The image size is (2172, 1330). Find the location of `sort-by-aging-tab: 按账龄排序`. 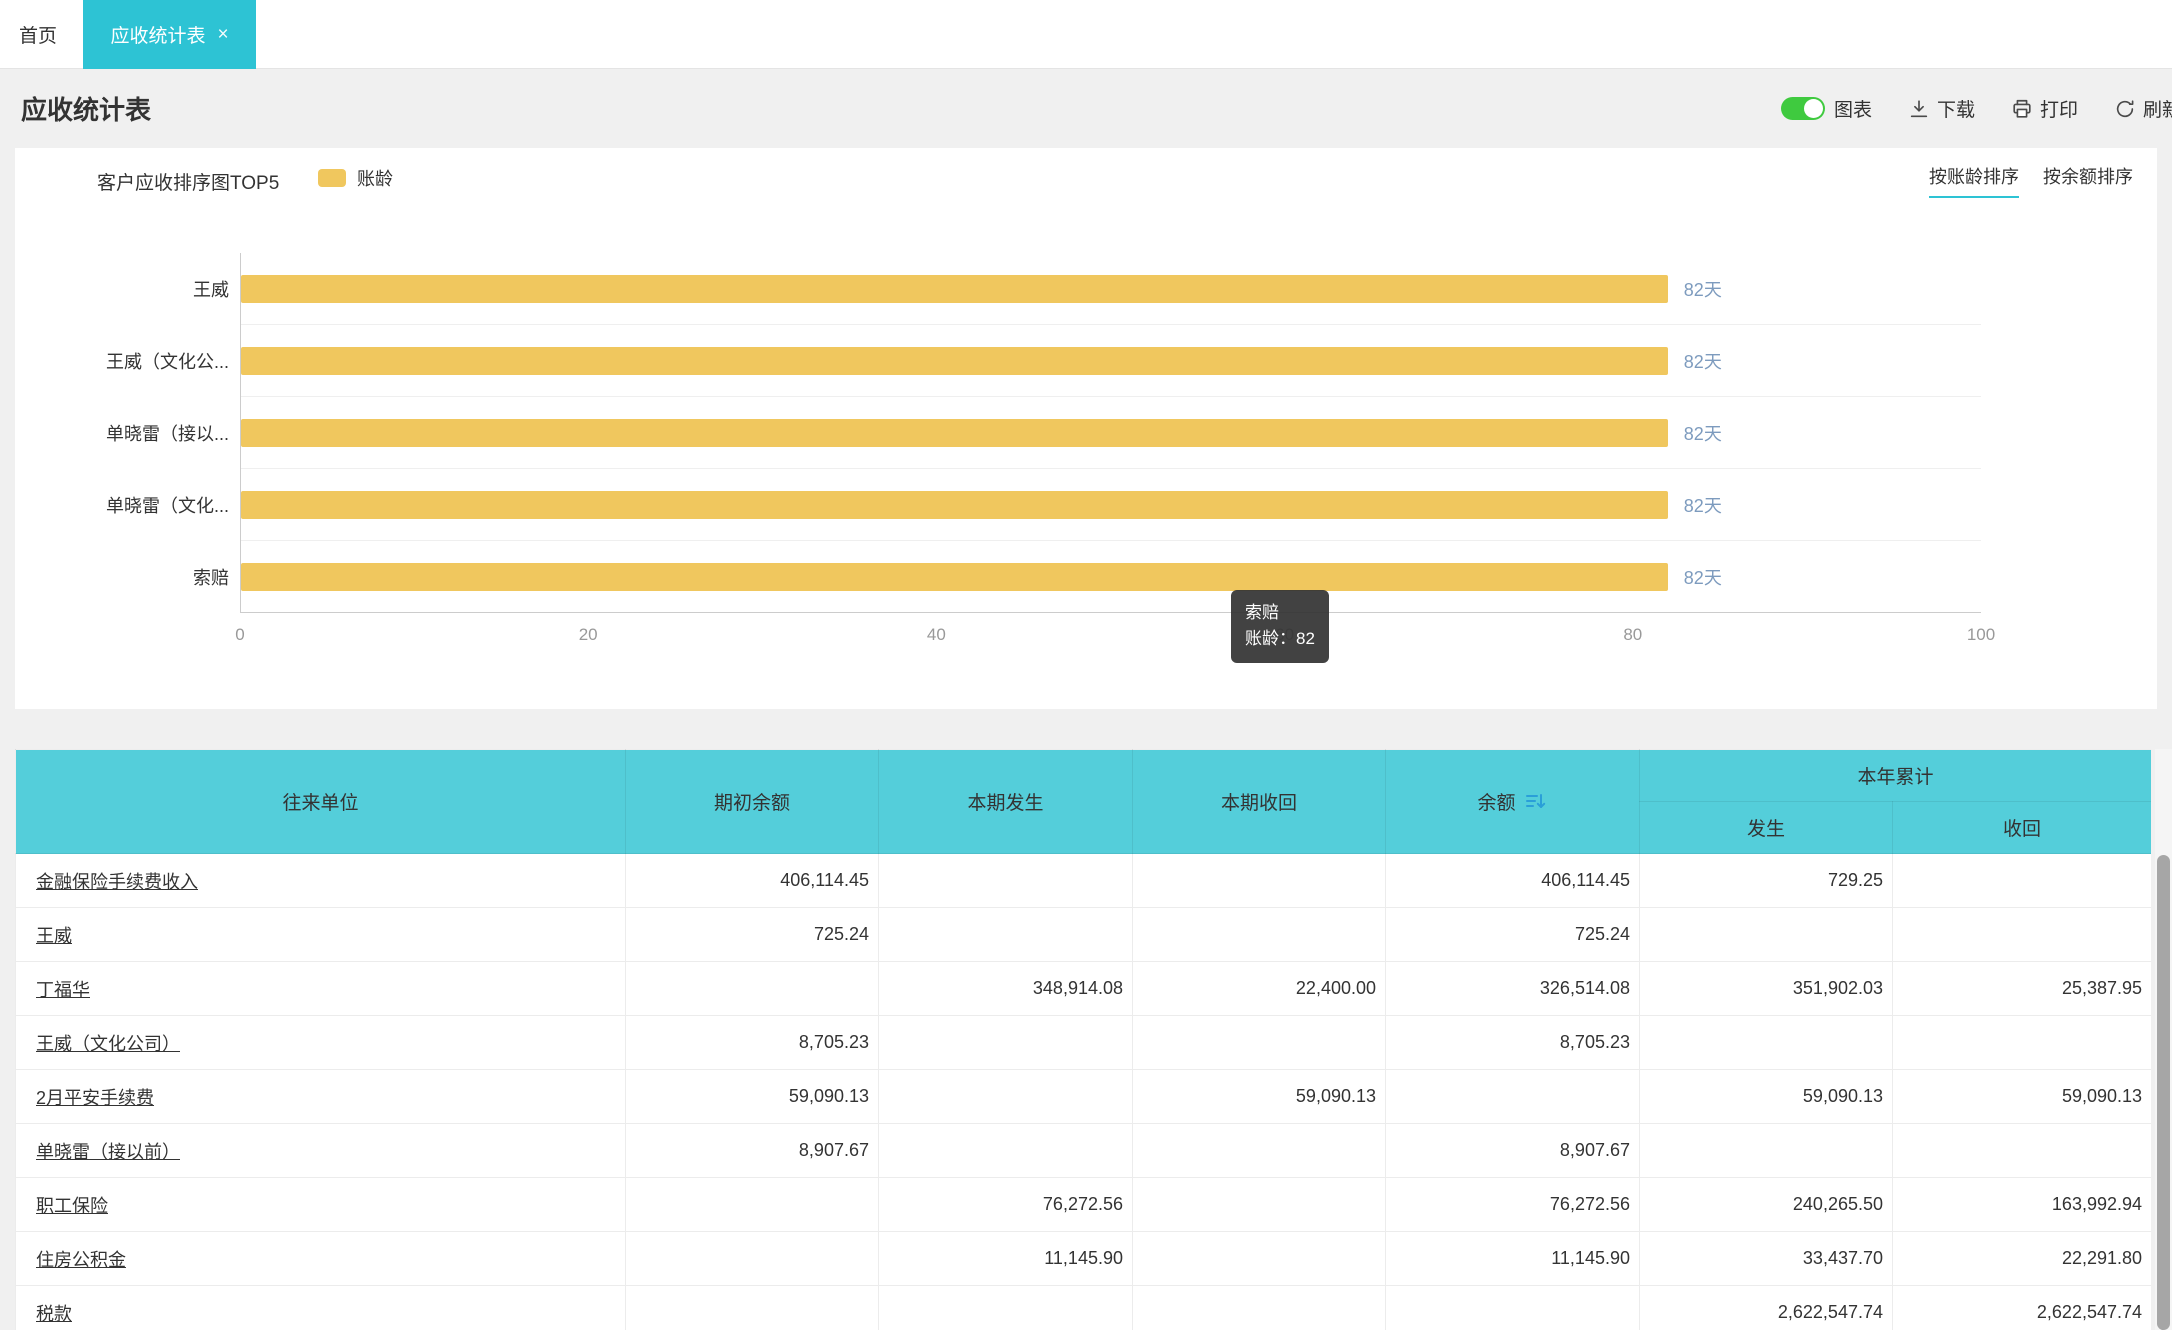

sort-by-aging-tab: 按账龄排序 is located at coordinates (1974, 180).